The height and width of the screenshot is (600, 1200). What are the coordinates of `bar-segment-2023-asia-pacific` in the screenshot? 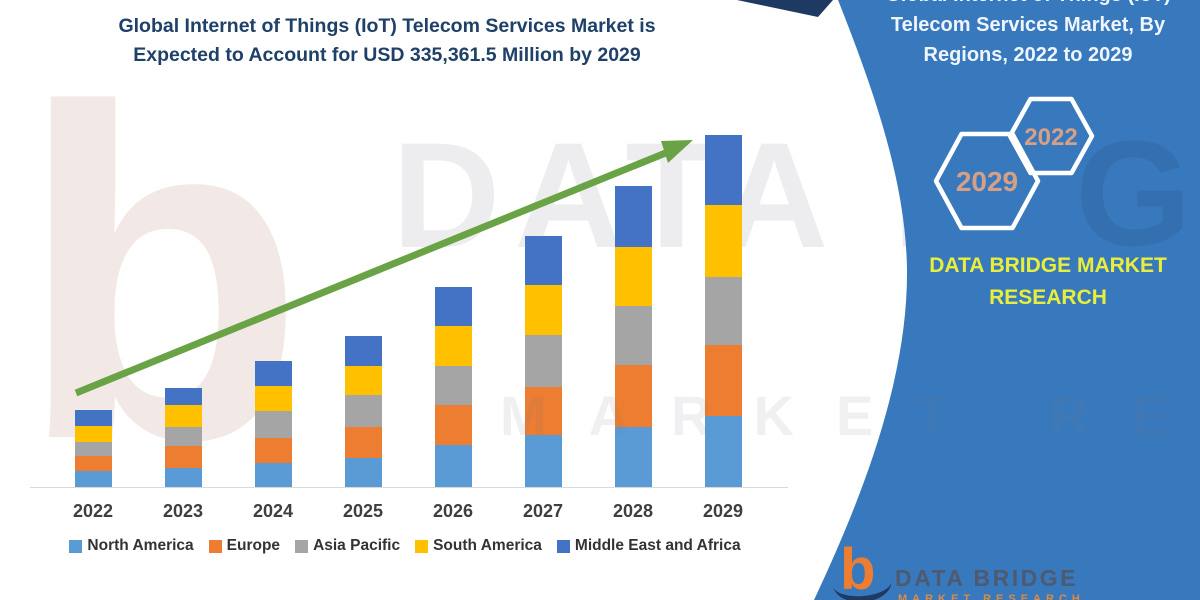 It's located at (183, 437).